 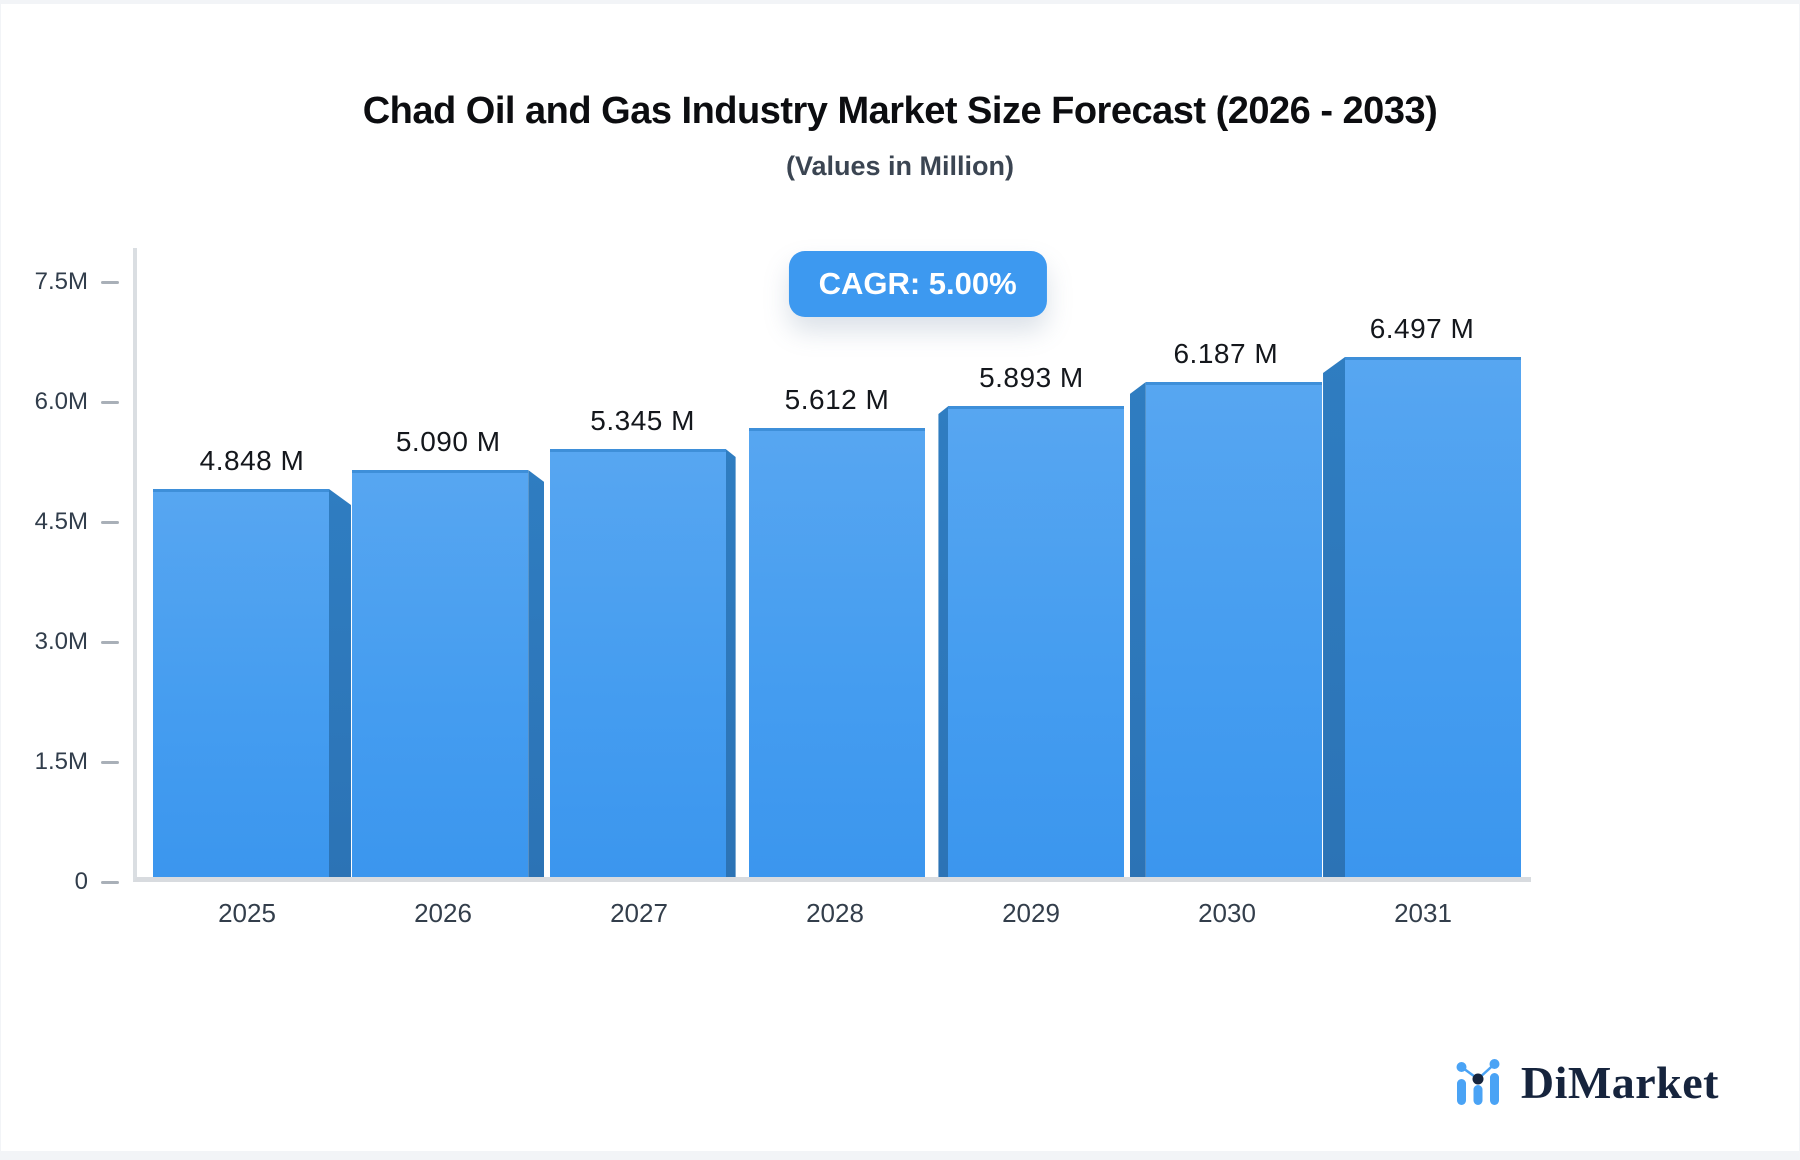 What do you see at coordinates (61, 281) in the screenshot?
I see `y-tick-label: 7.5M` at bounding box center [61, 281].